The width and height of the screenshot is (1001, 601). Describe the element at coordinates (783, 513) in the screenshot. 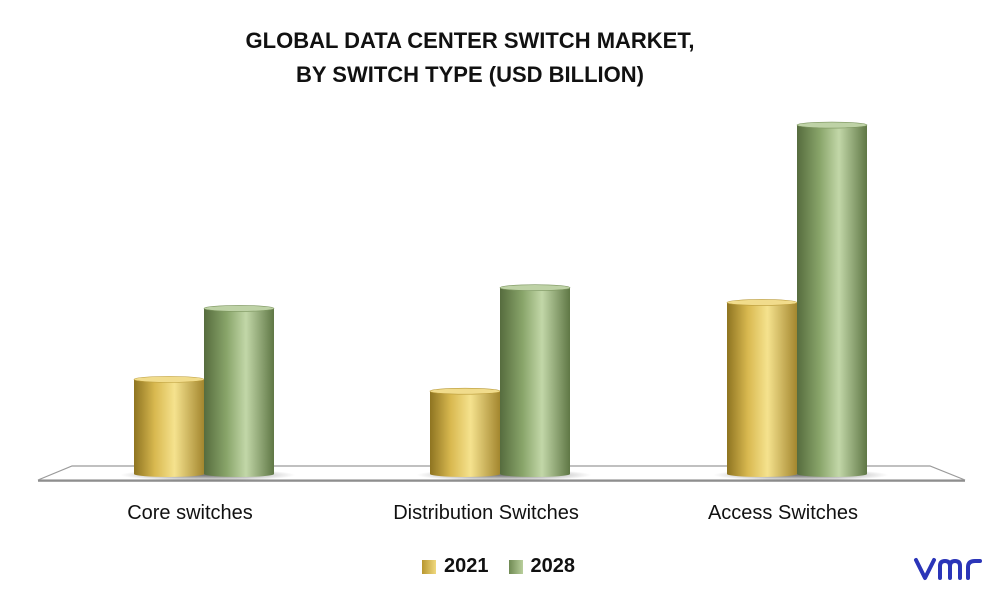

I see `category-label-access-switches: Access Switches` at that location.